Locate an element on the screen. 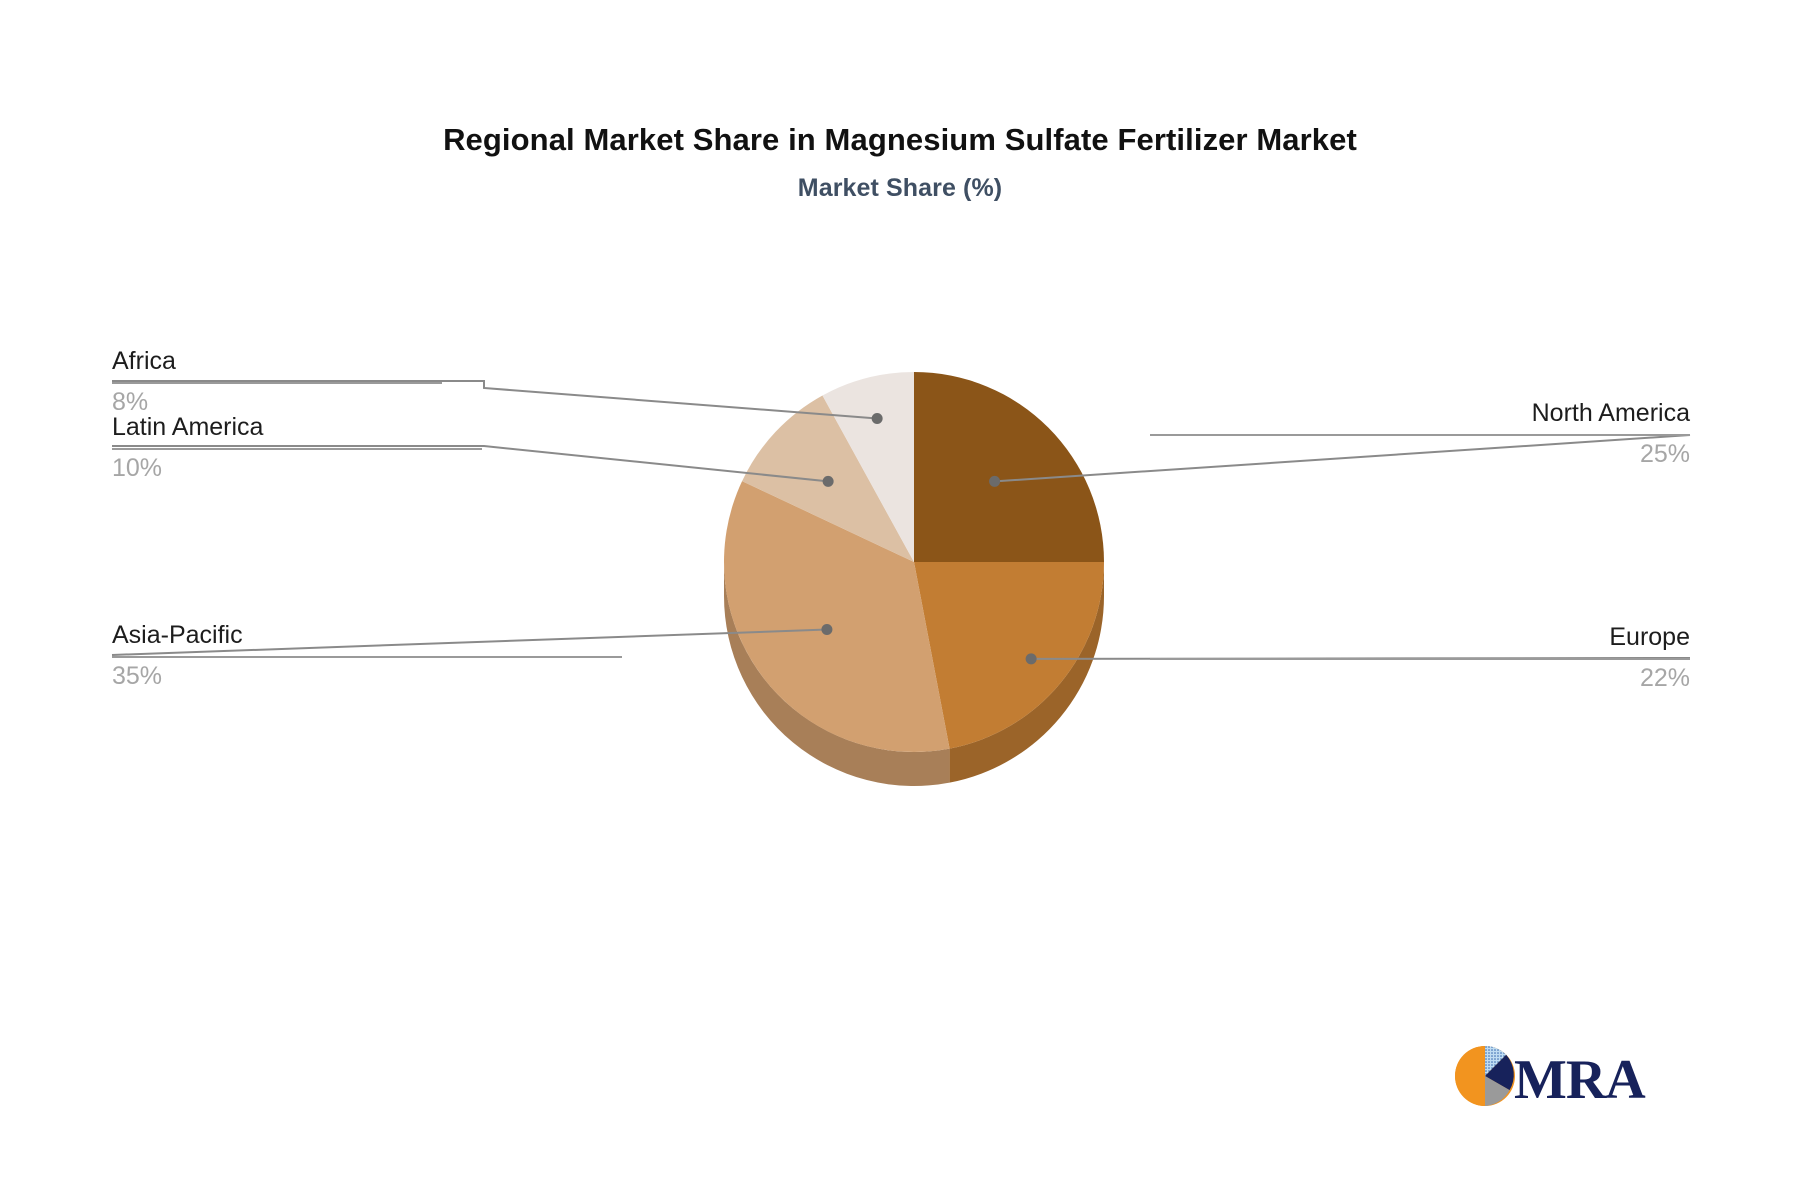 The image size is (1800, 1196). pie-side-europe is located at coordinates (1026, 672).